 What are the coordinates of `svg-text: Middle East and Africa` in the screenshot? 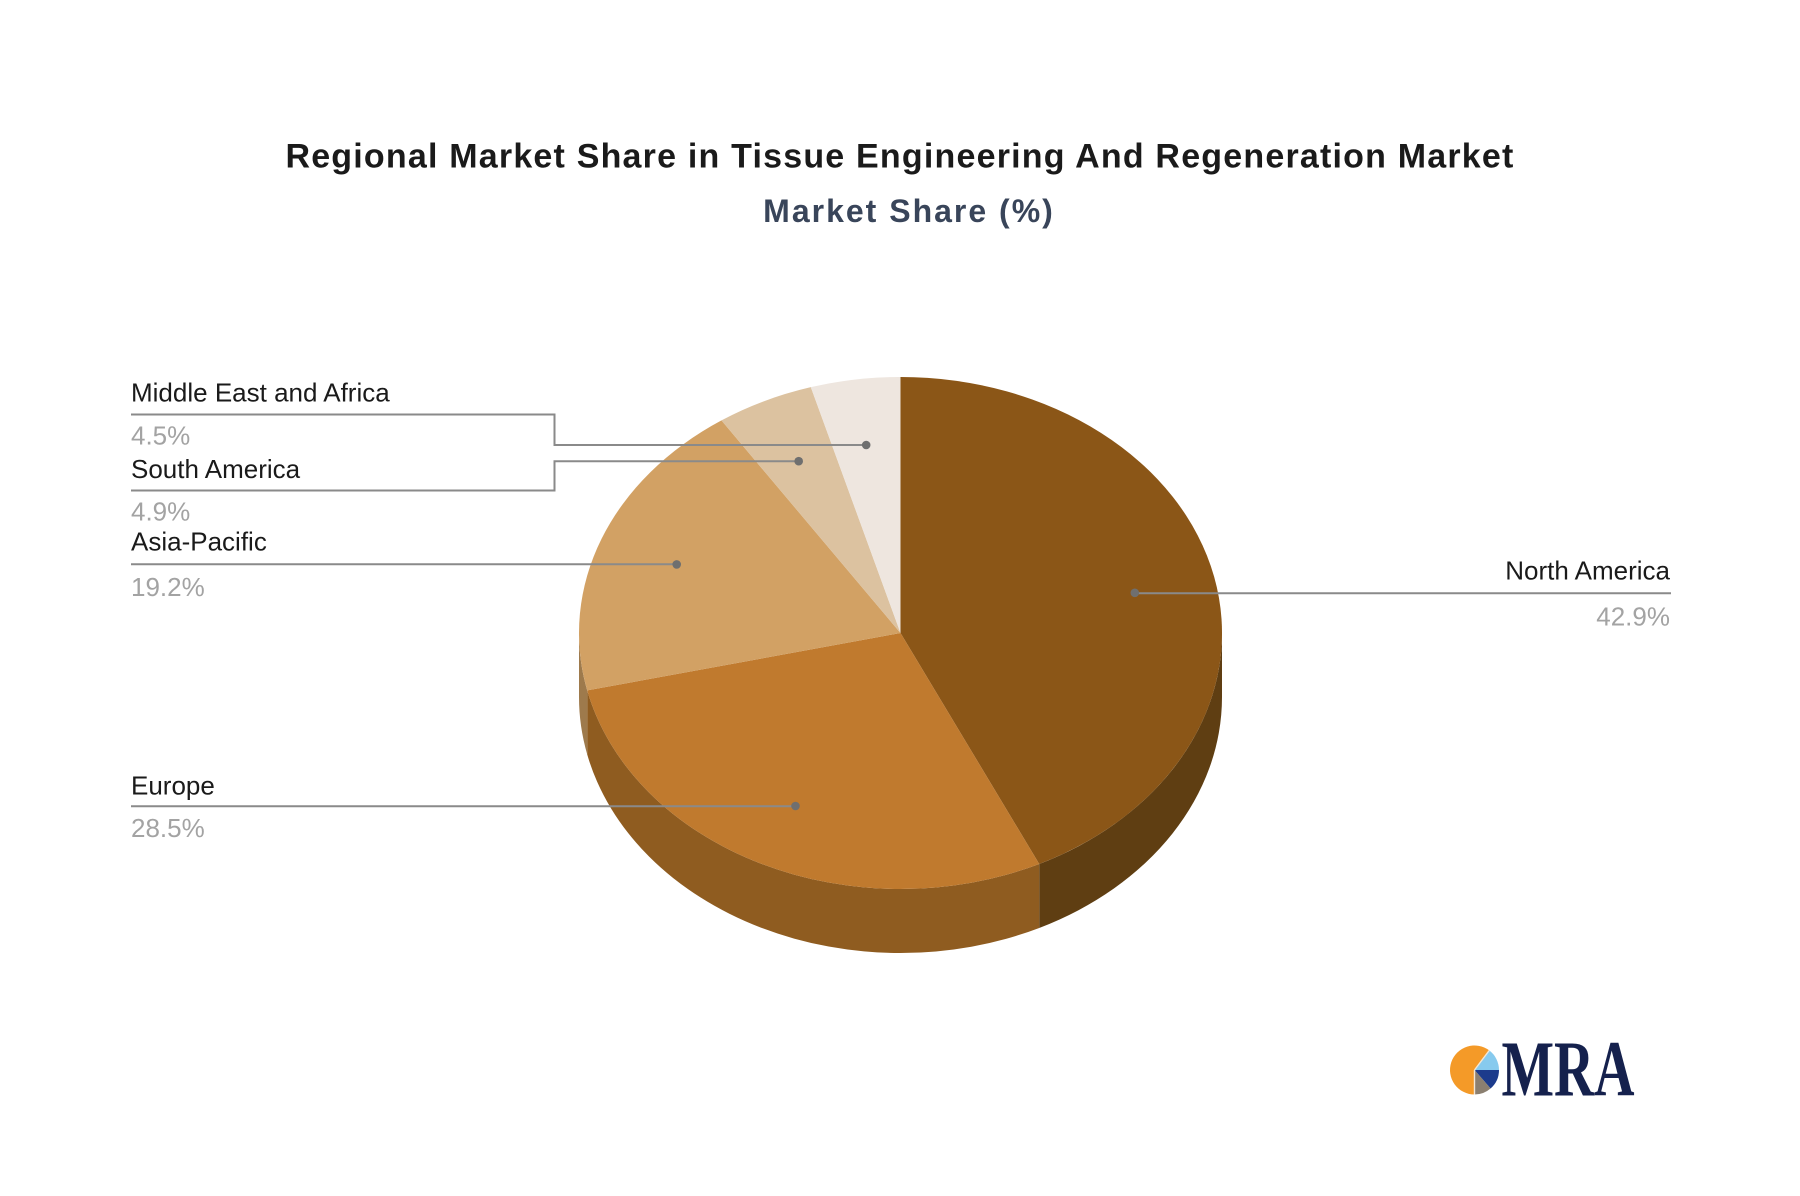 It's located at (260, 393).